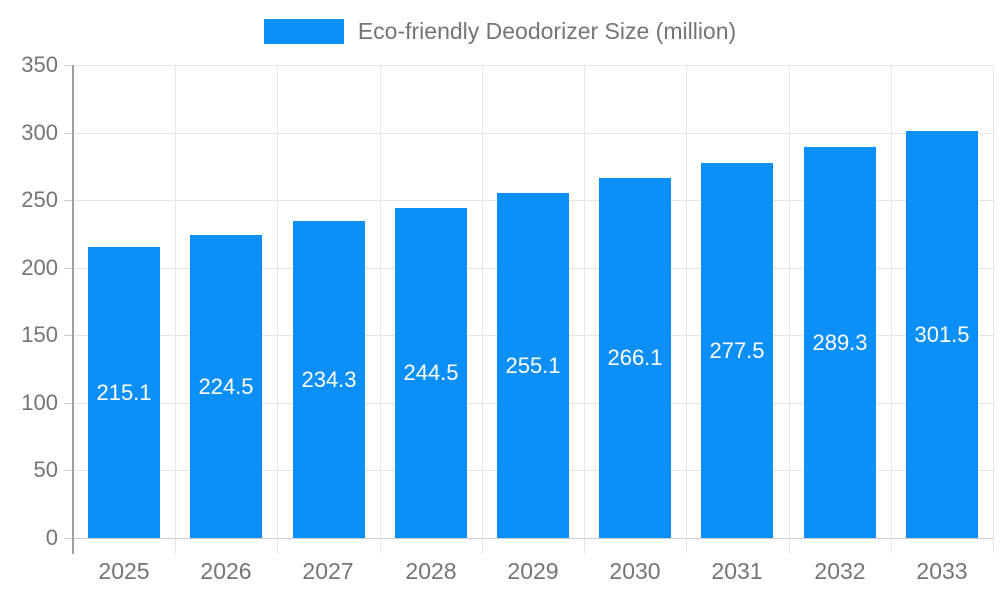 Image resolution: width=1000 pixels, height=600 pixels. What do you see at coordinates (840, 571) in the screenshot?
I see `x-axis-label: 2032` at bounding box center [840, 571].